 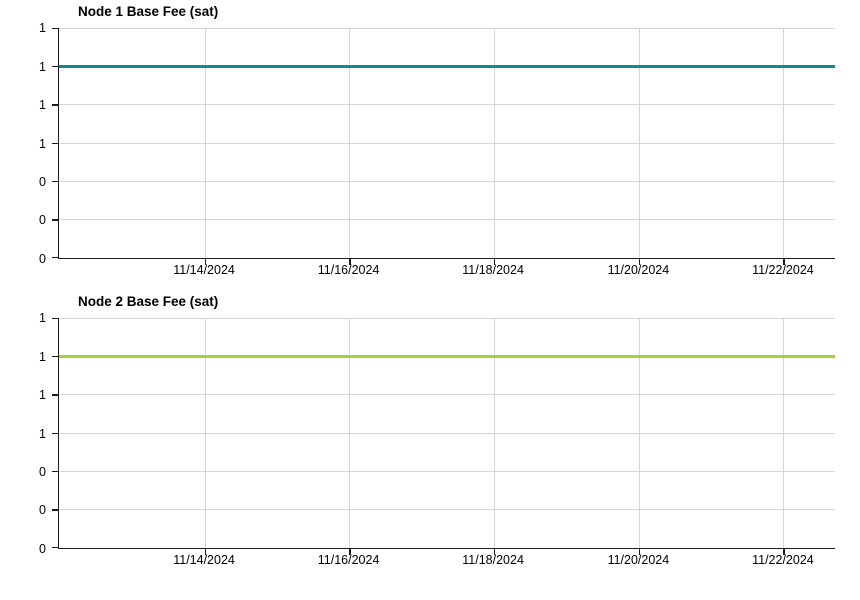 What do you see at coordinates (148, 301) in the screenshot?
I see `chart-title: Node 2 Base Fee (sat)` at bounding box center [148, 301].